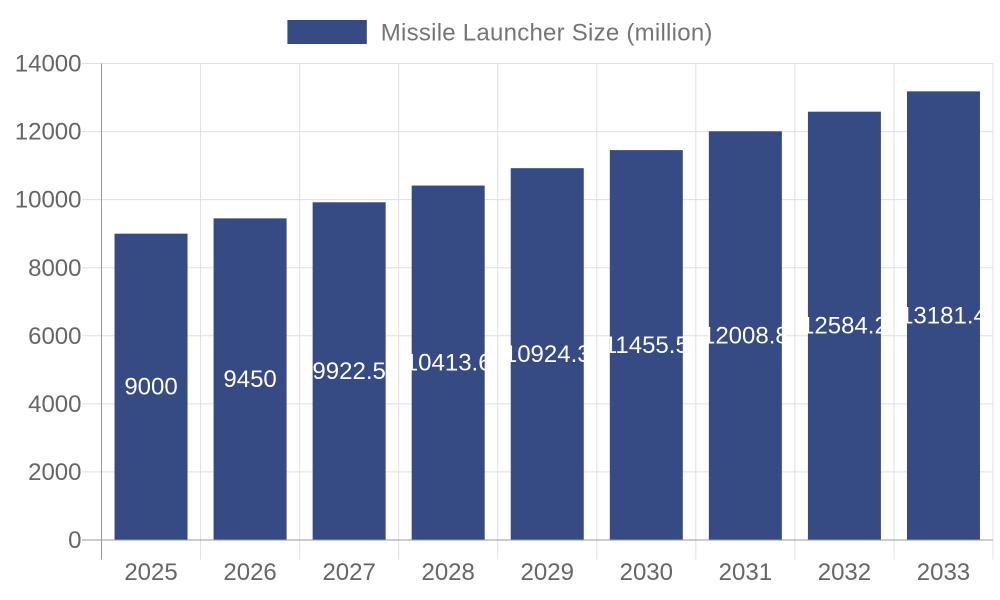  I want to click on svg-text: 4000, so click(54, 404).